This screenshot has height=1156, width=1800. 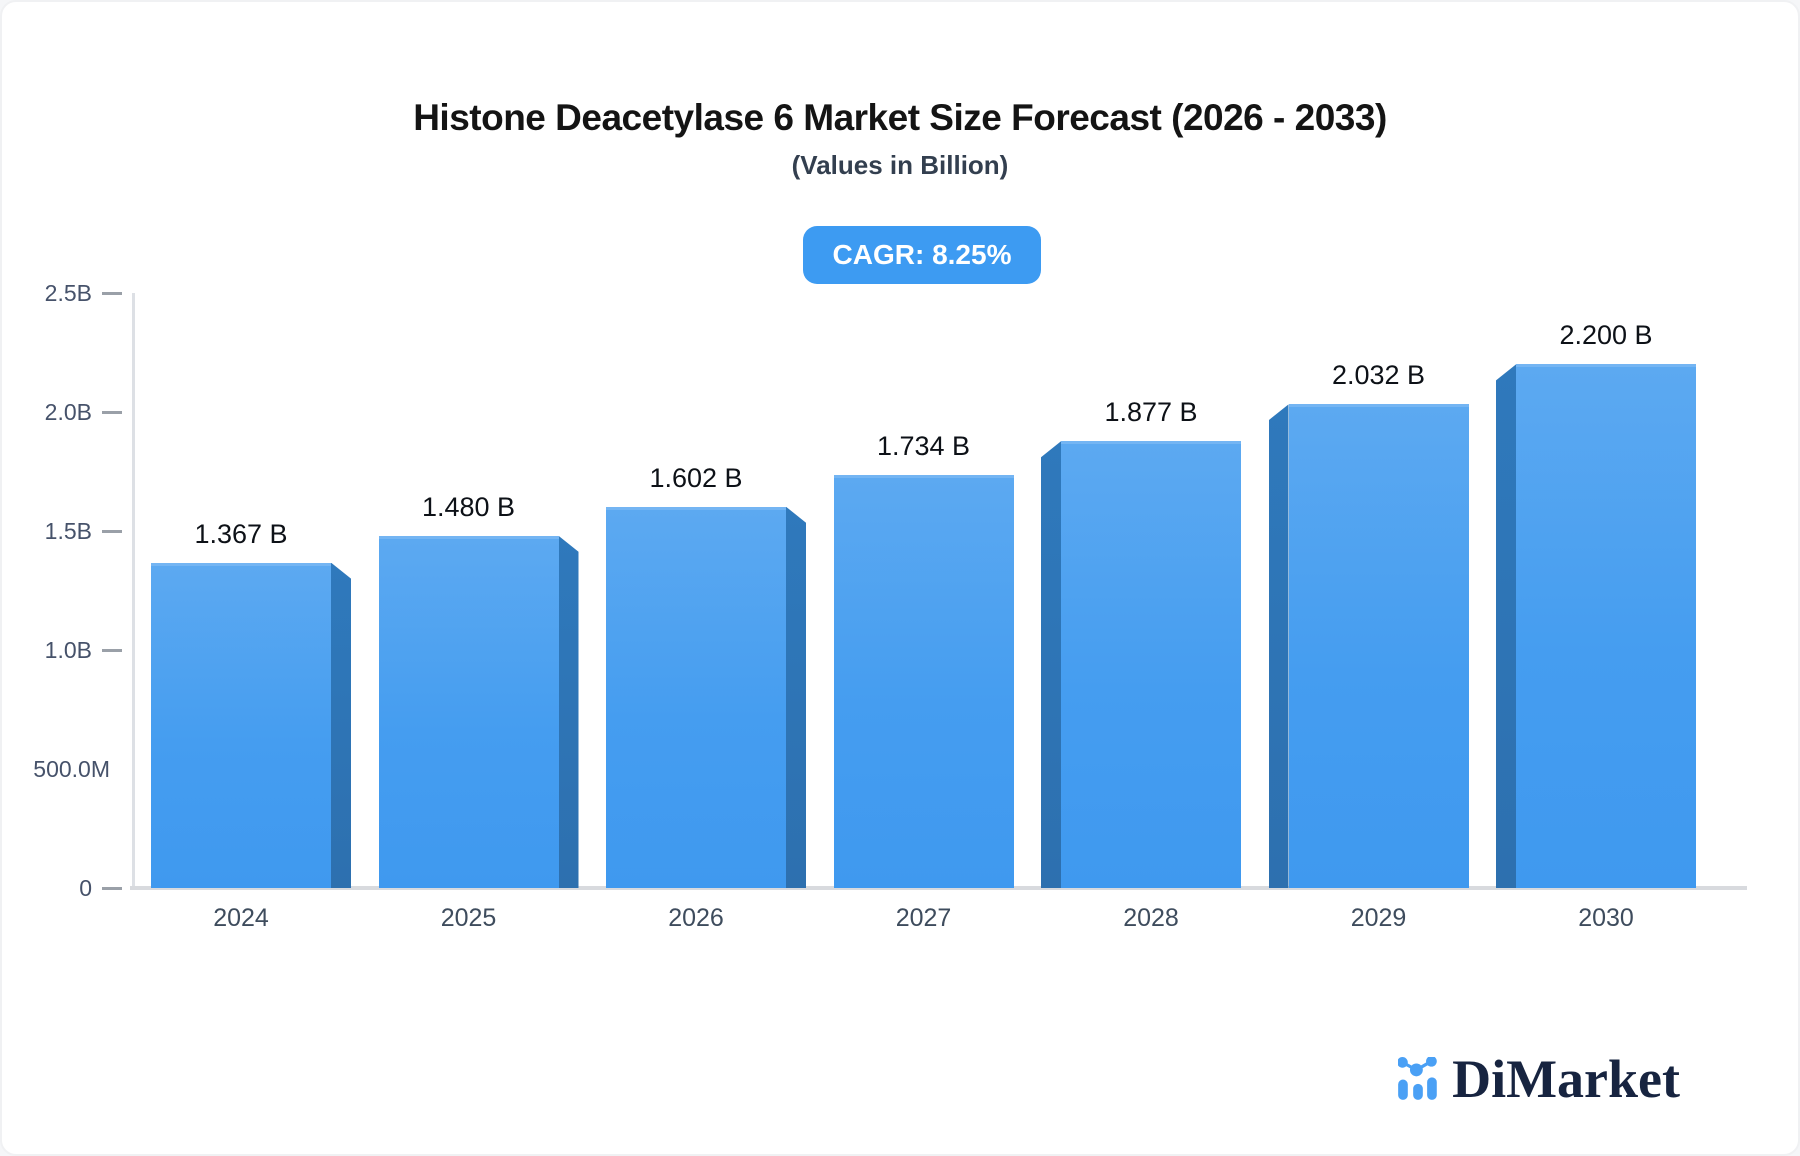 I want to click on dimarket-logo: DiMarket, so click(x=1539, y=1079).